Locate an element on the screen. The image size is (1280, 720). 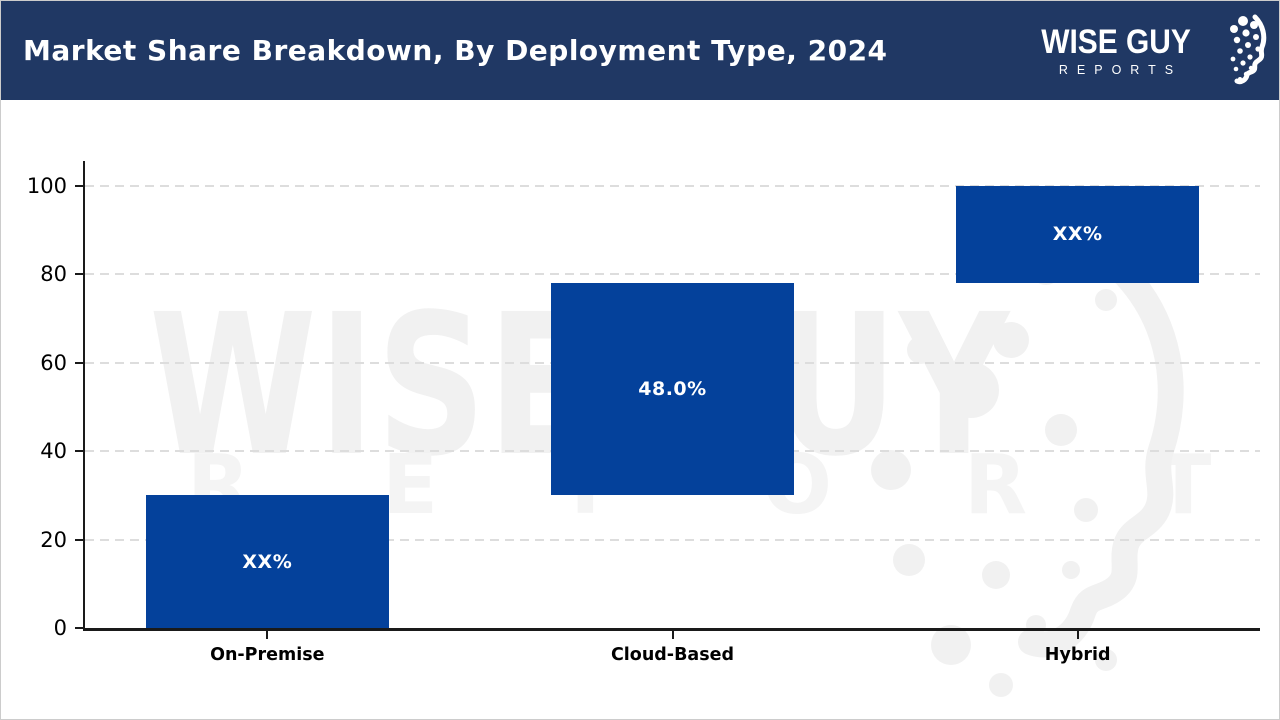
wiseguy-logo: WISE GUY REPORTS is located at coordinates (1149, 51).